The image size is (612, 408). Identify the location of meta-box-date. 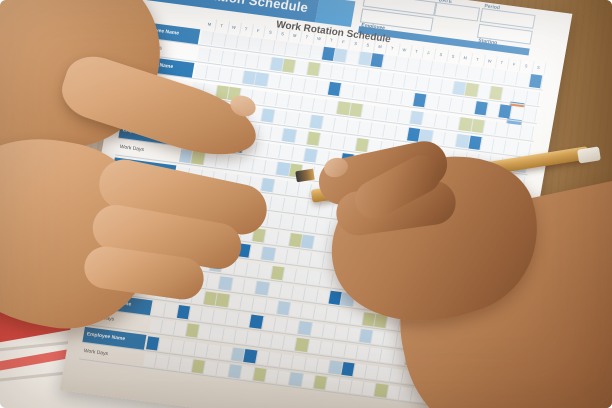
(457, 12).